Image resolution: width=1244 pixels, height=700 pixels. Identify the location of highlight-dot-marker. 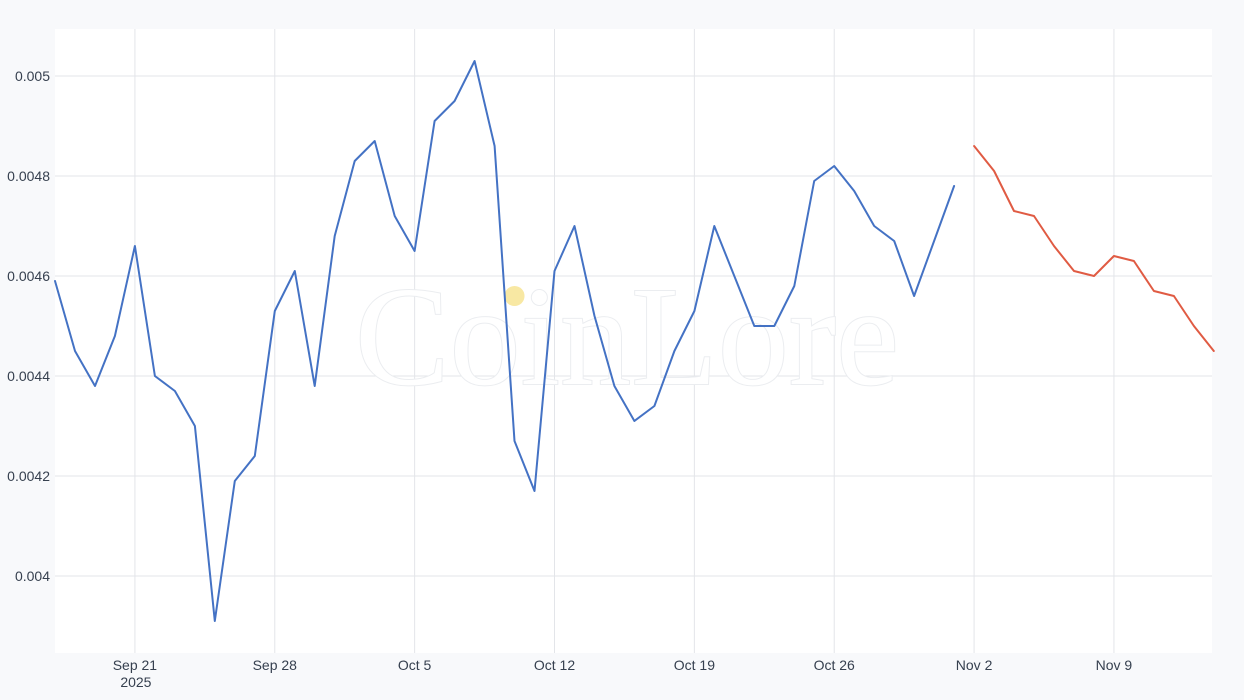
(514, 296).